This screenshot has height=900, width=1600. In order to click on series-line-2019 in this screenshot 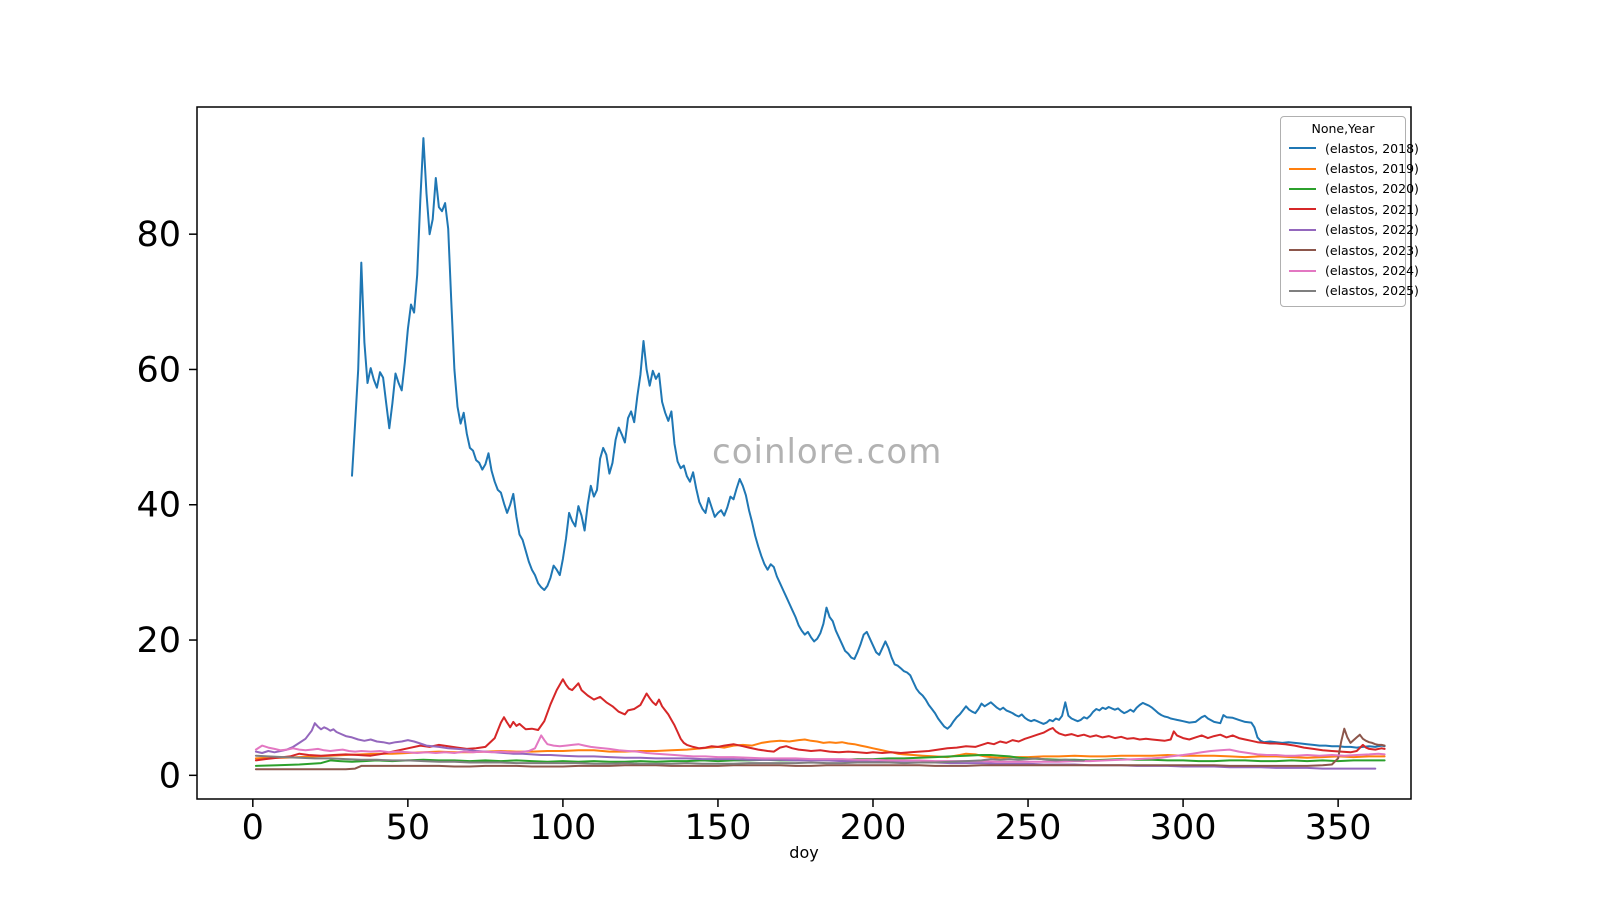, I will do `click(820, 749)`.